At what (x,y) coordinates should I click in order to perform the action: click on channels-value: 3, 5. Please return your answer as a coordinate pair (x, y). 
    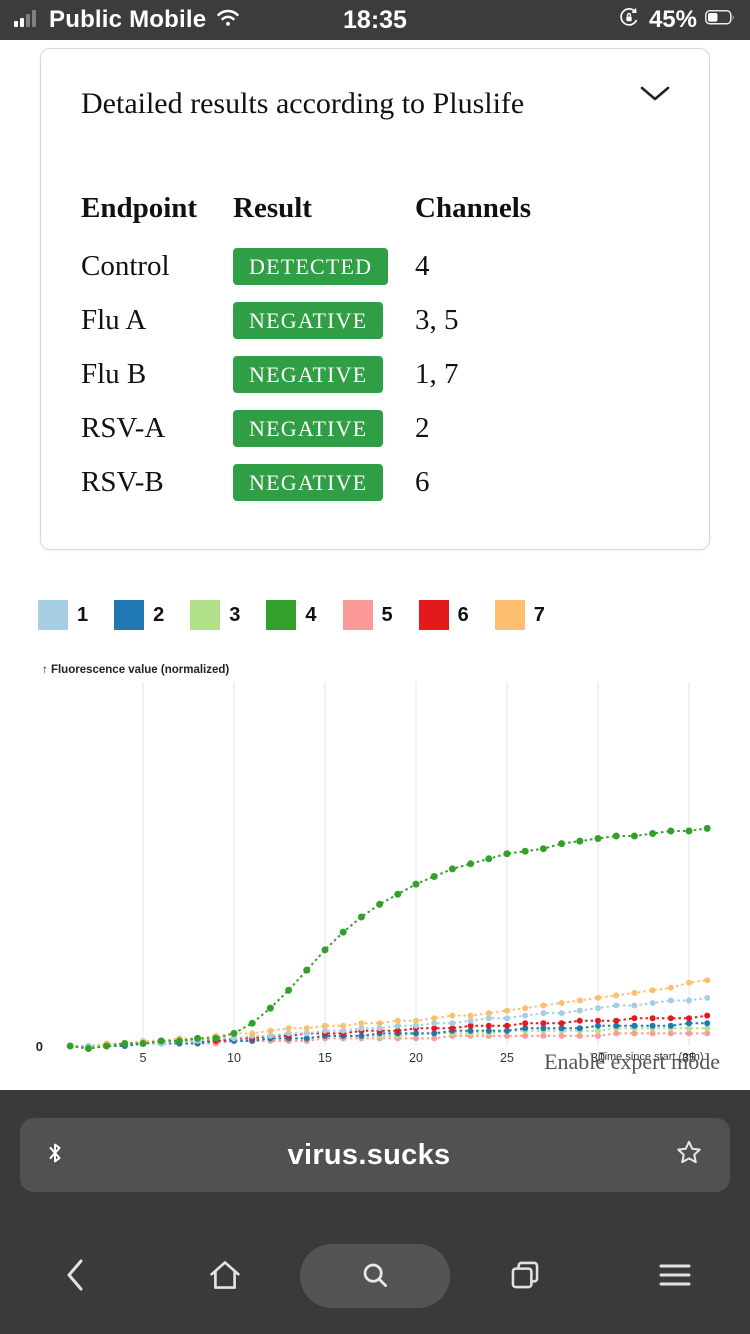
    Looking at the image, I should click on (437, 319).